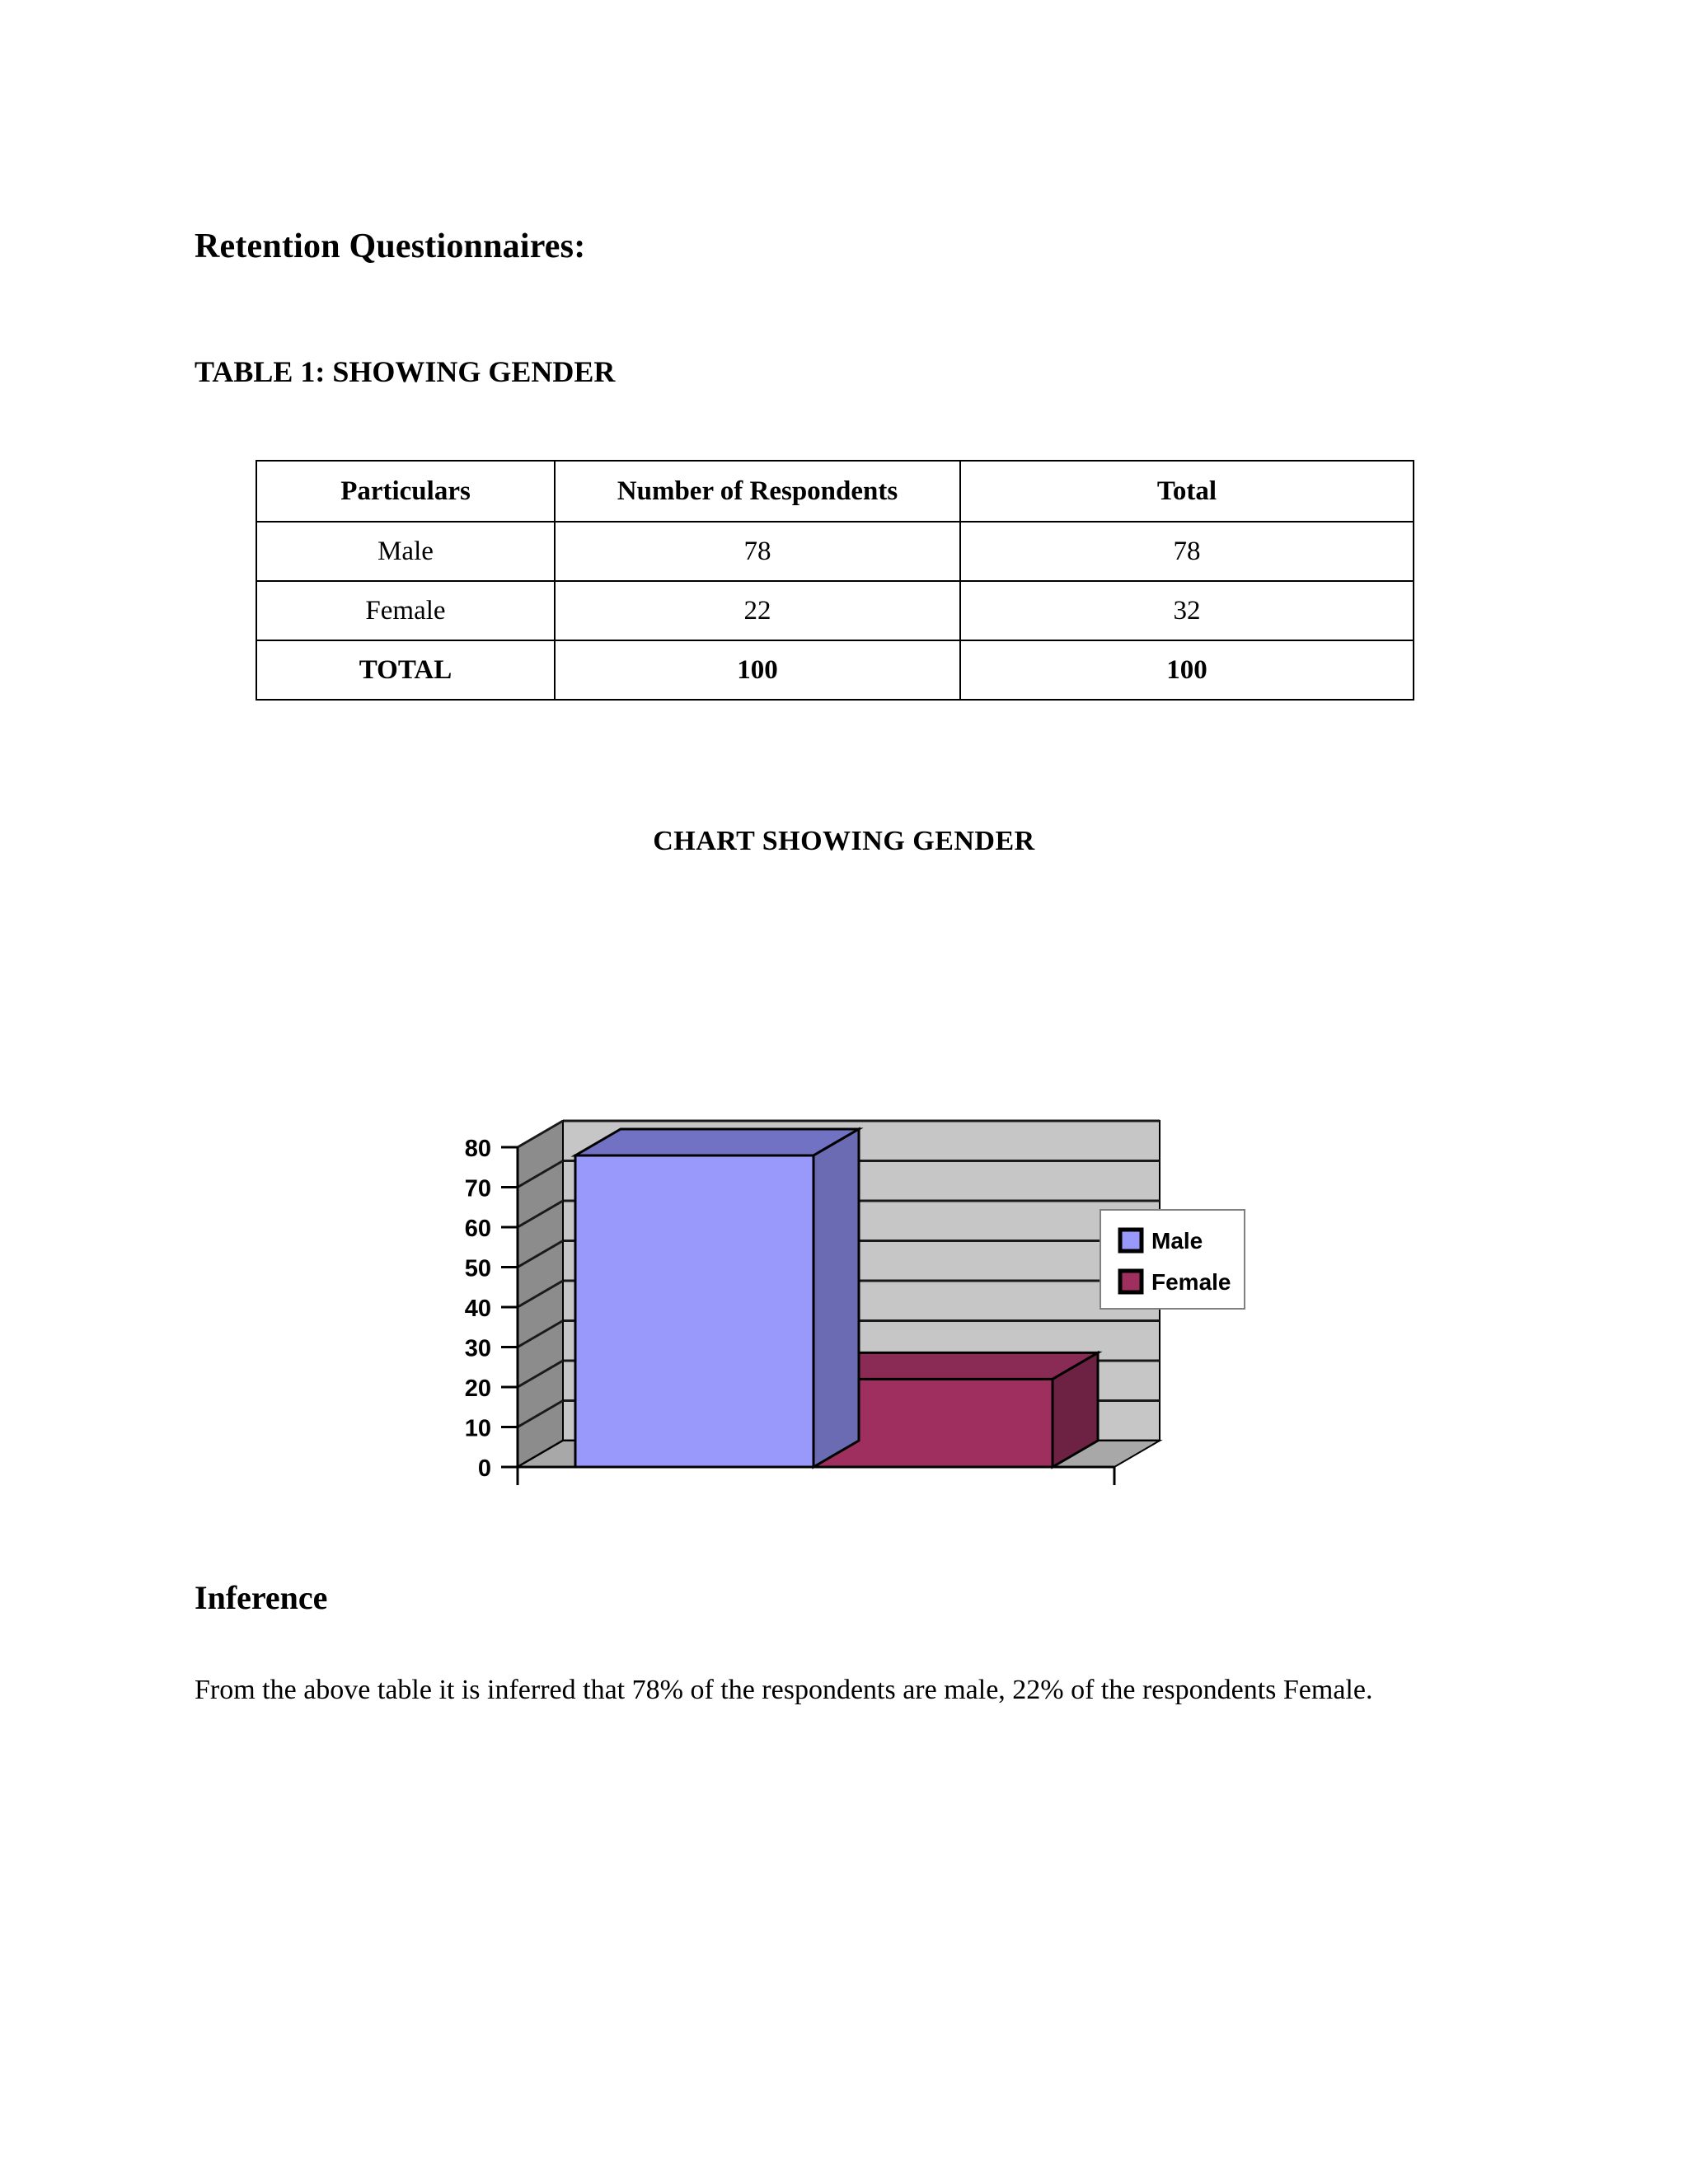  What do you see at coordinates (1177, 1241) in the screenshot?
I see `legend-label-male: Male` at bounding box center [1177, 1241].